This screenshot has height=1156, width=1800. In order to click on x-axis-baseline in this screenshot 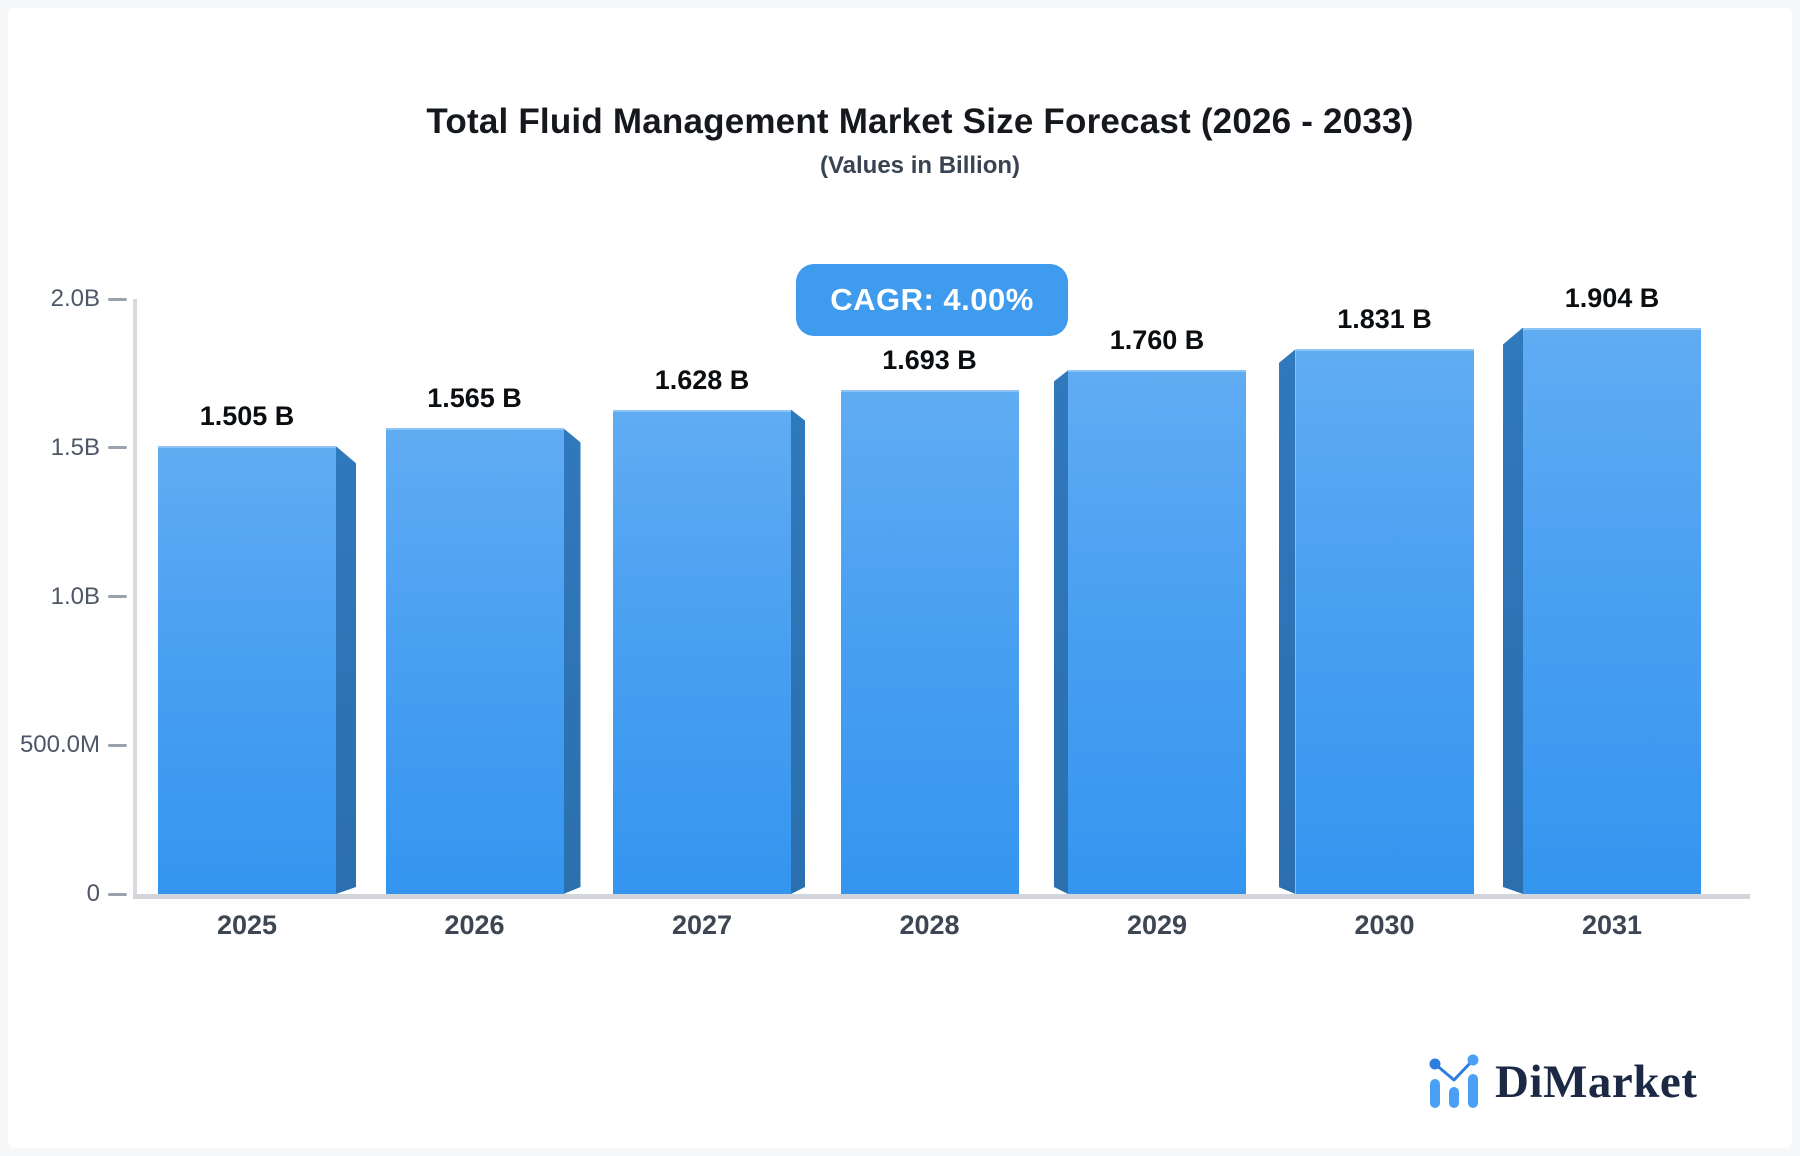, I will do `click(941, 896)`.